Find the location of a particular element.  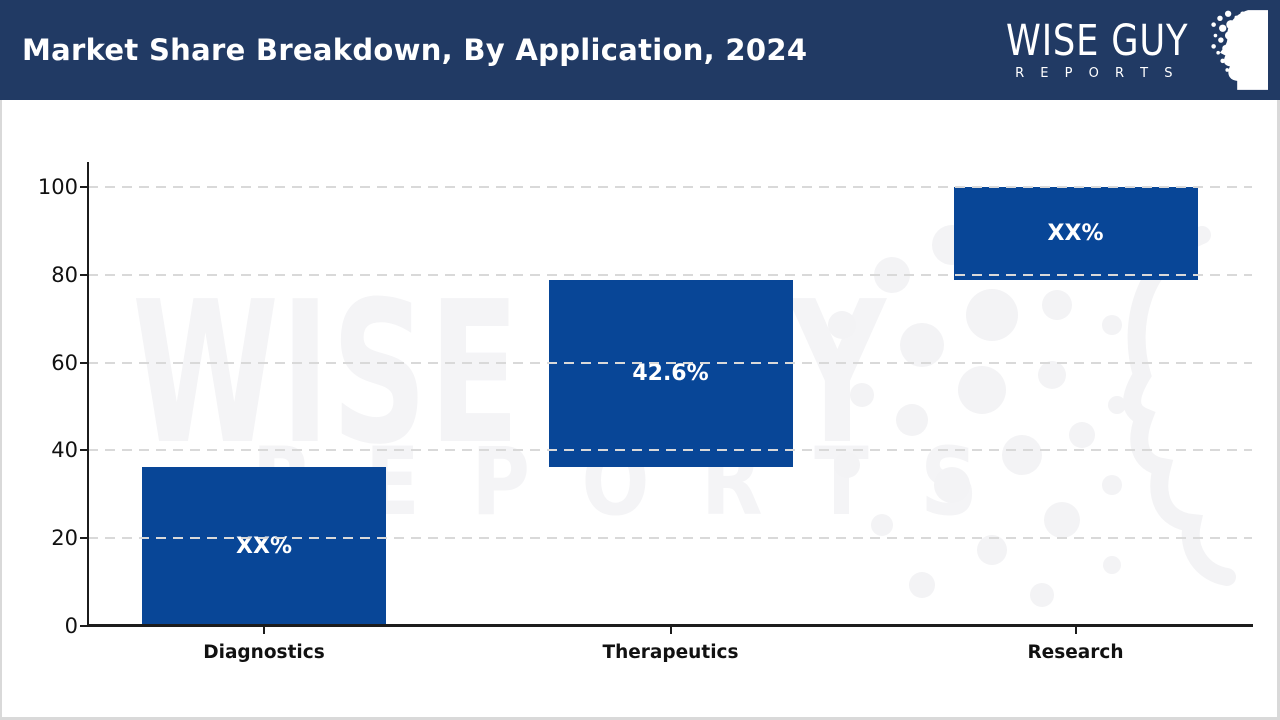

x-axis-line is located at coordinates (670, 625).